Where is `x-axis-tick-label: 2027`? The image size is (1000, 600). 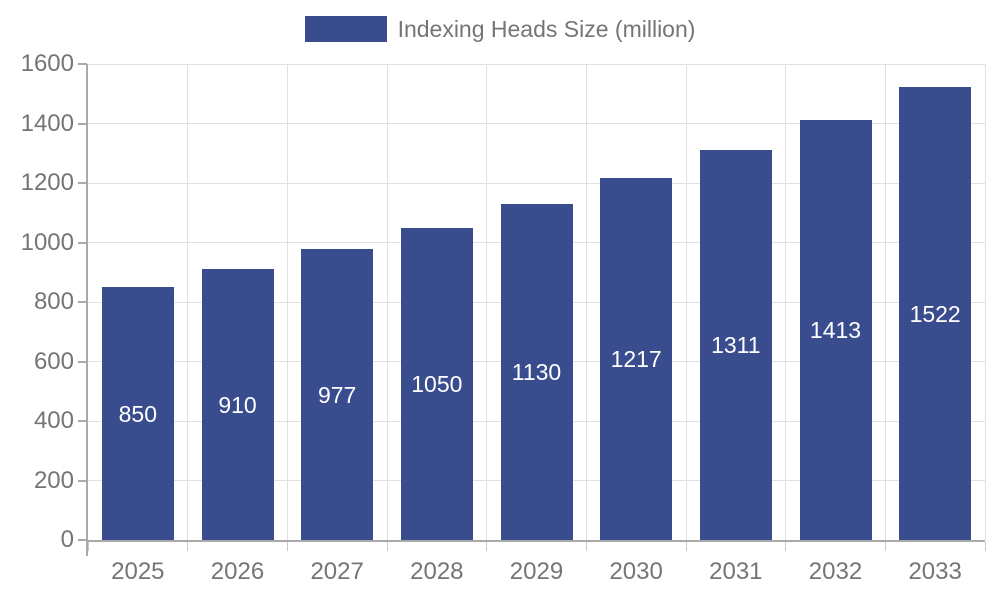
x-axis-tick-label: 2027 is located at coordinates (337, 571).